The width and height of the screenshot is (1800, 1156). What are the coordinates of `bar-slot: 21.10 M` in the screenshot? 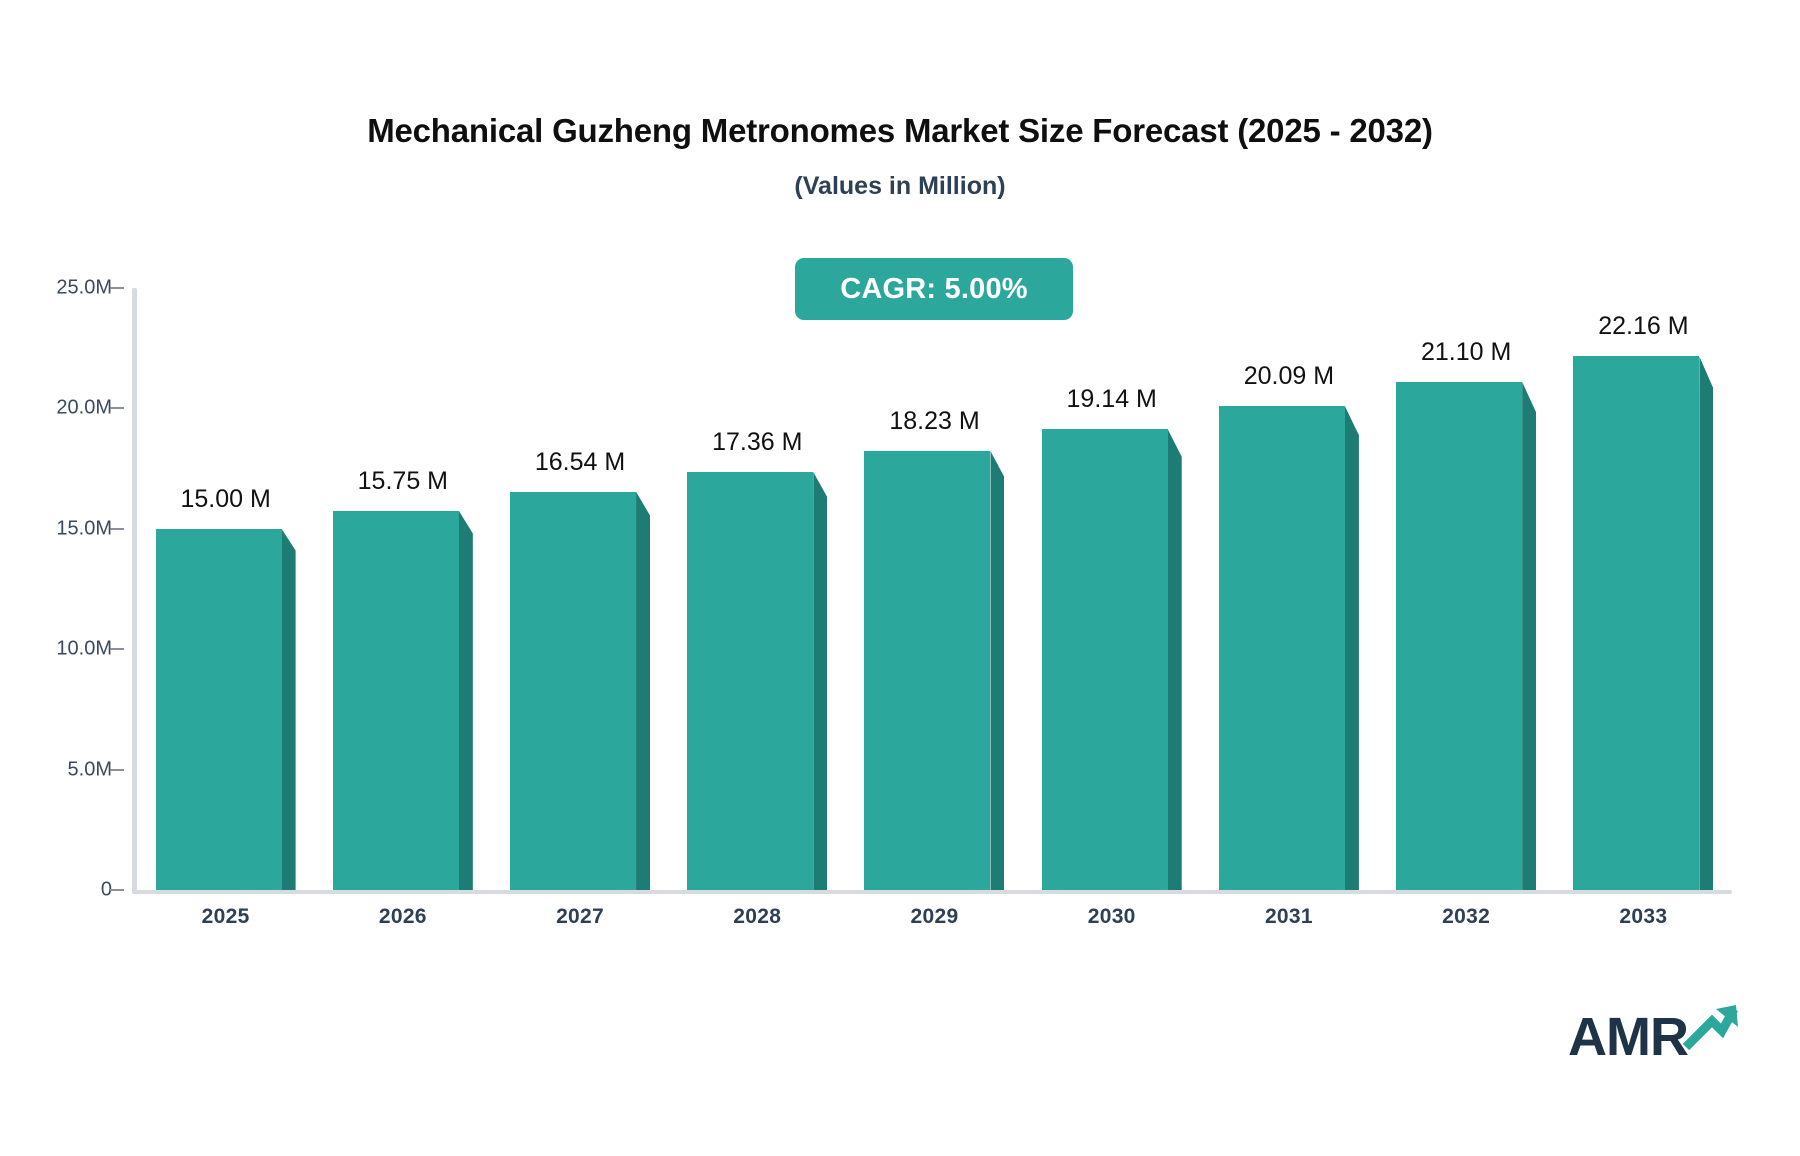 It's located at (1466, 590).